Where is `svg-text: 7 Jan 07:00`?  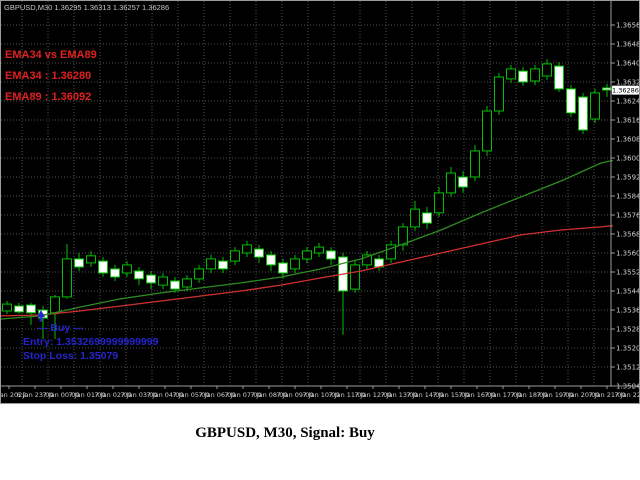 svg-text: 7 Jan 07:00 is located at coordinates (242, 395).